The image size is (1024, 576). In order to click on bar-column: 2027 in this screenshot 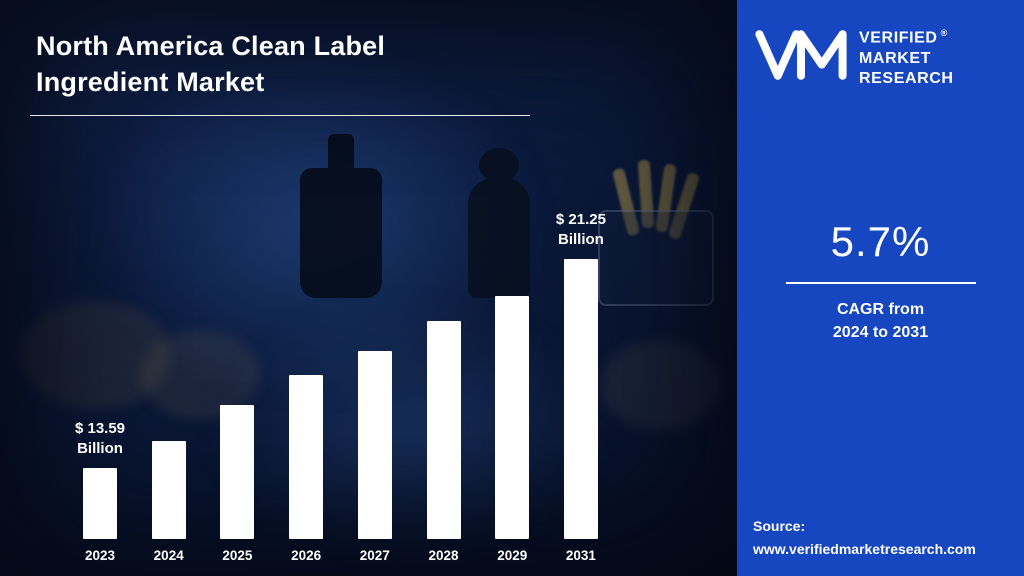, I will do `click(375, 354)`.